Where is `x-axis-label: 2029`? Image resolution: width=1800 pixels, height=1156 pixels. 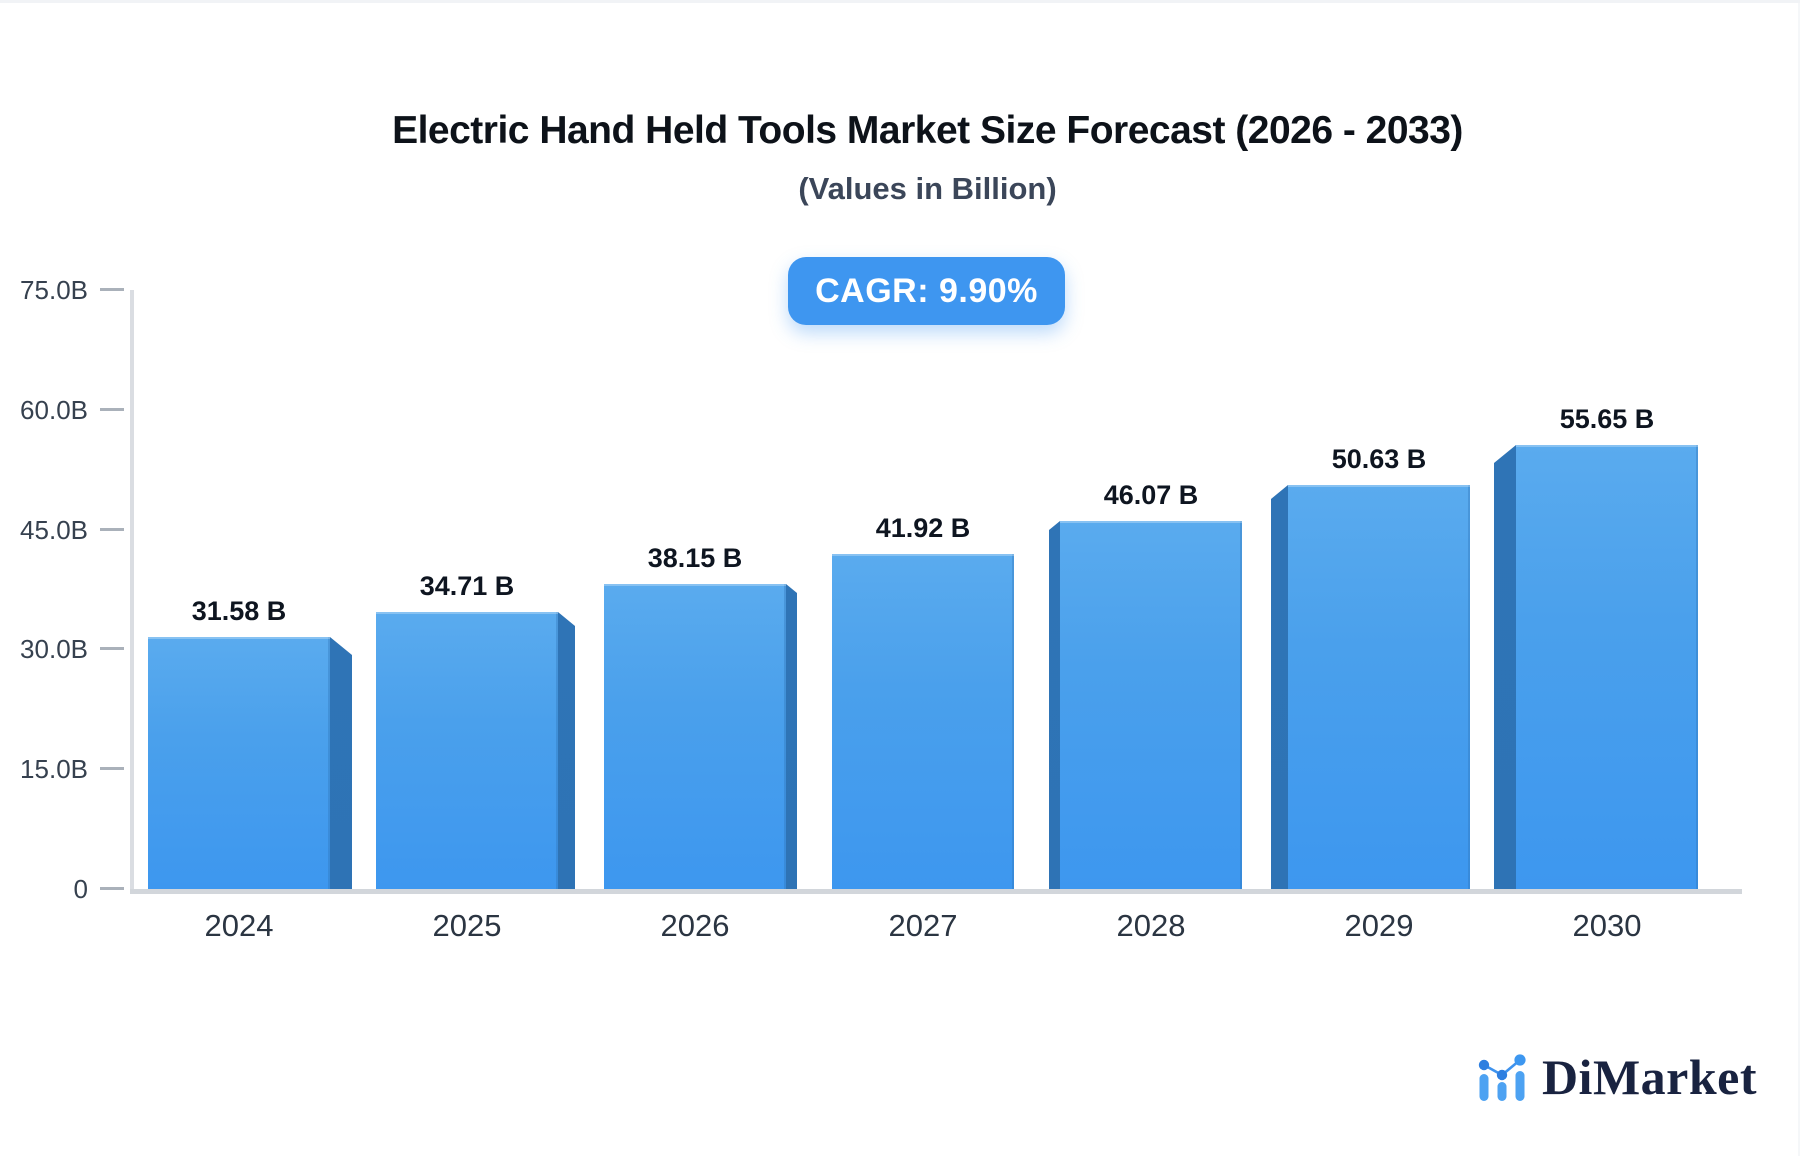 x-axis-label: 2029 is located at coordinates (1379, 925).